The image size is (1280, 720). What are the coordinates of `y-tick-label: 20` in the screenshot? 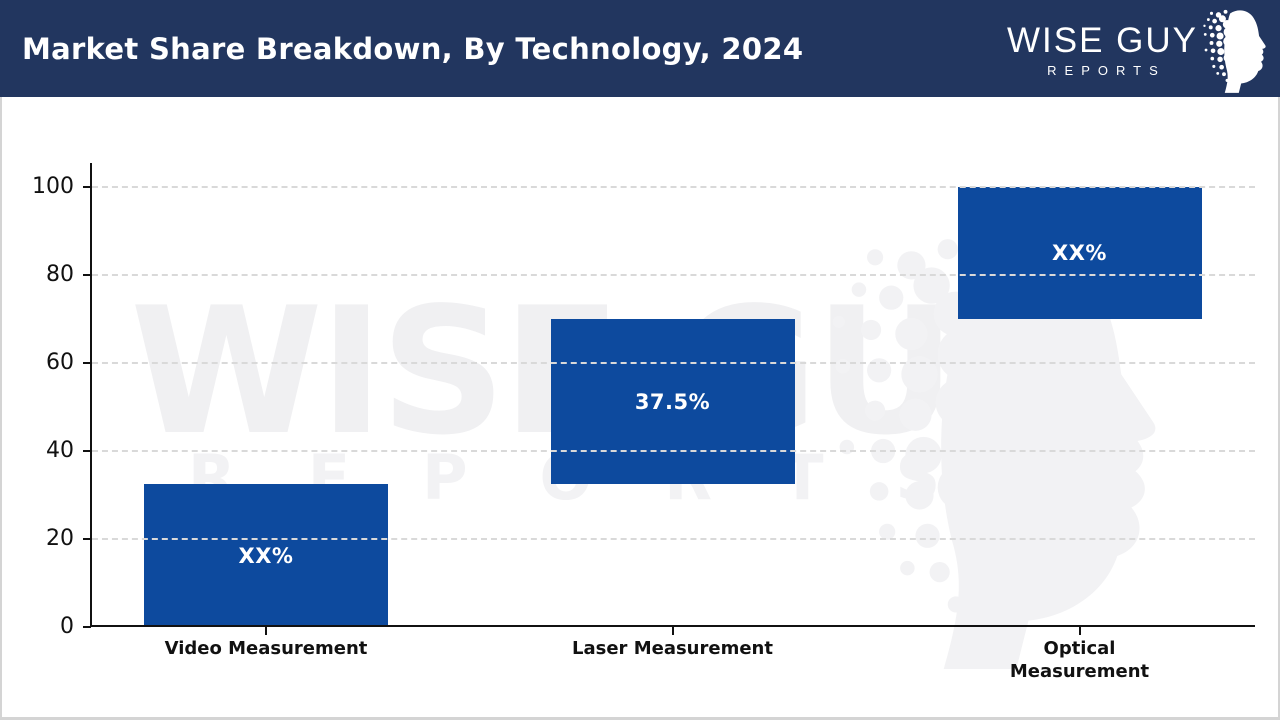 It's located at (60, 538).